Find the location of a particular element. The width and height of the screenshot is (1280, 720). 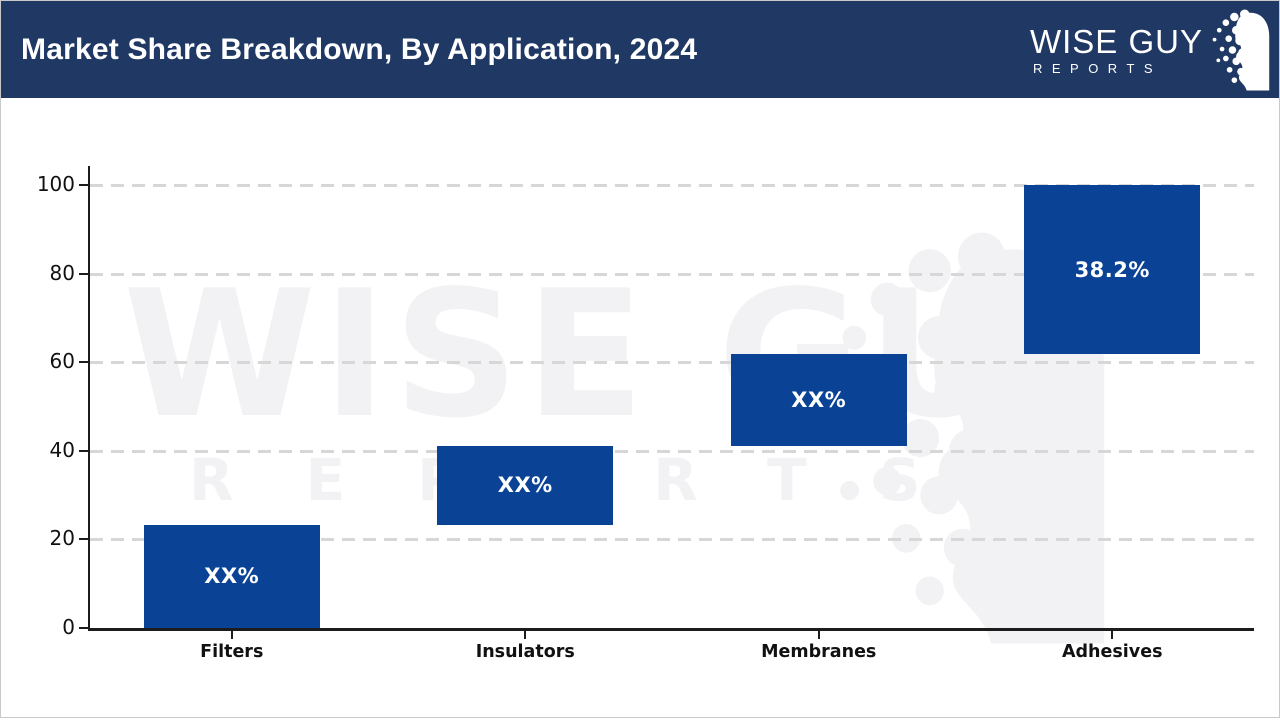

logo-wordmark-line2: REPORTS is located at coordinates (1097, 68).